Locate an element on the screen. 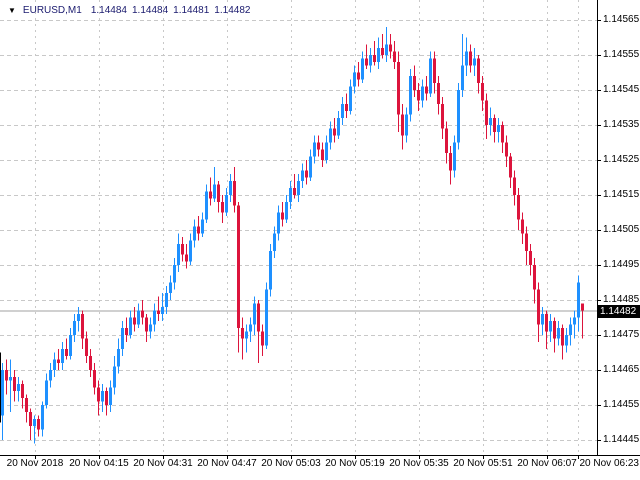  time-axis-label: 20 Nov 04:31 is located at coordinates (163, 463).